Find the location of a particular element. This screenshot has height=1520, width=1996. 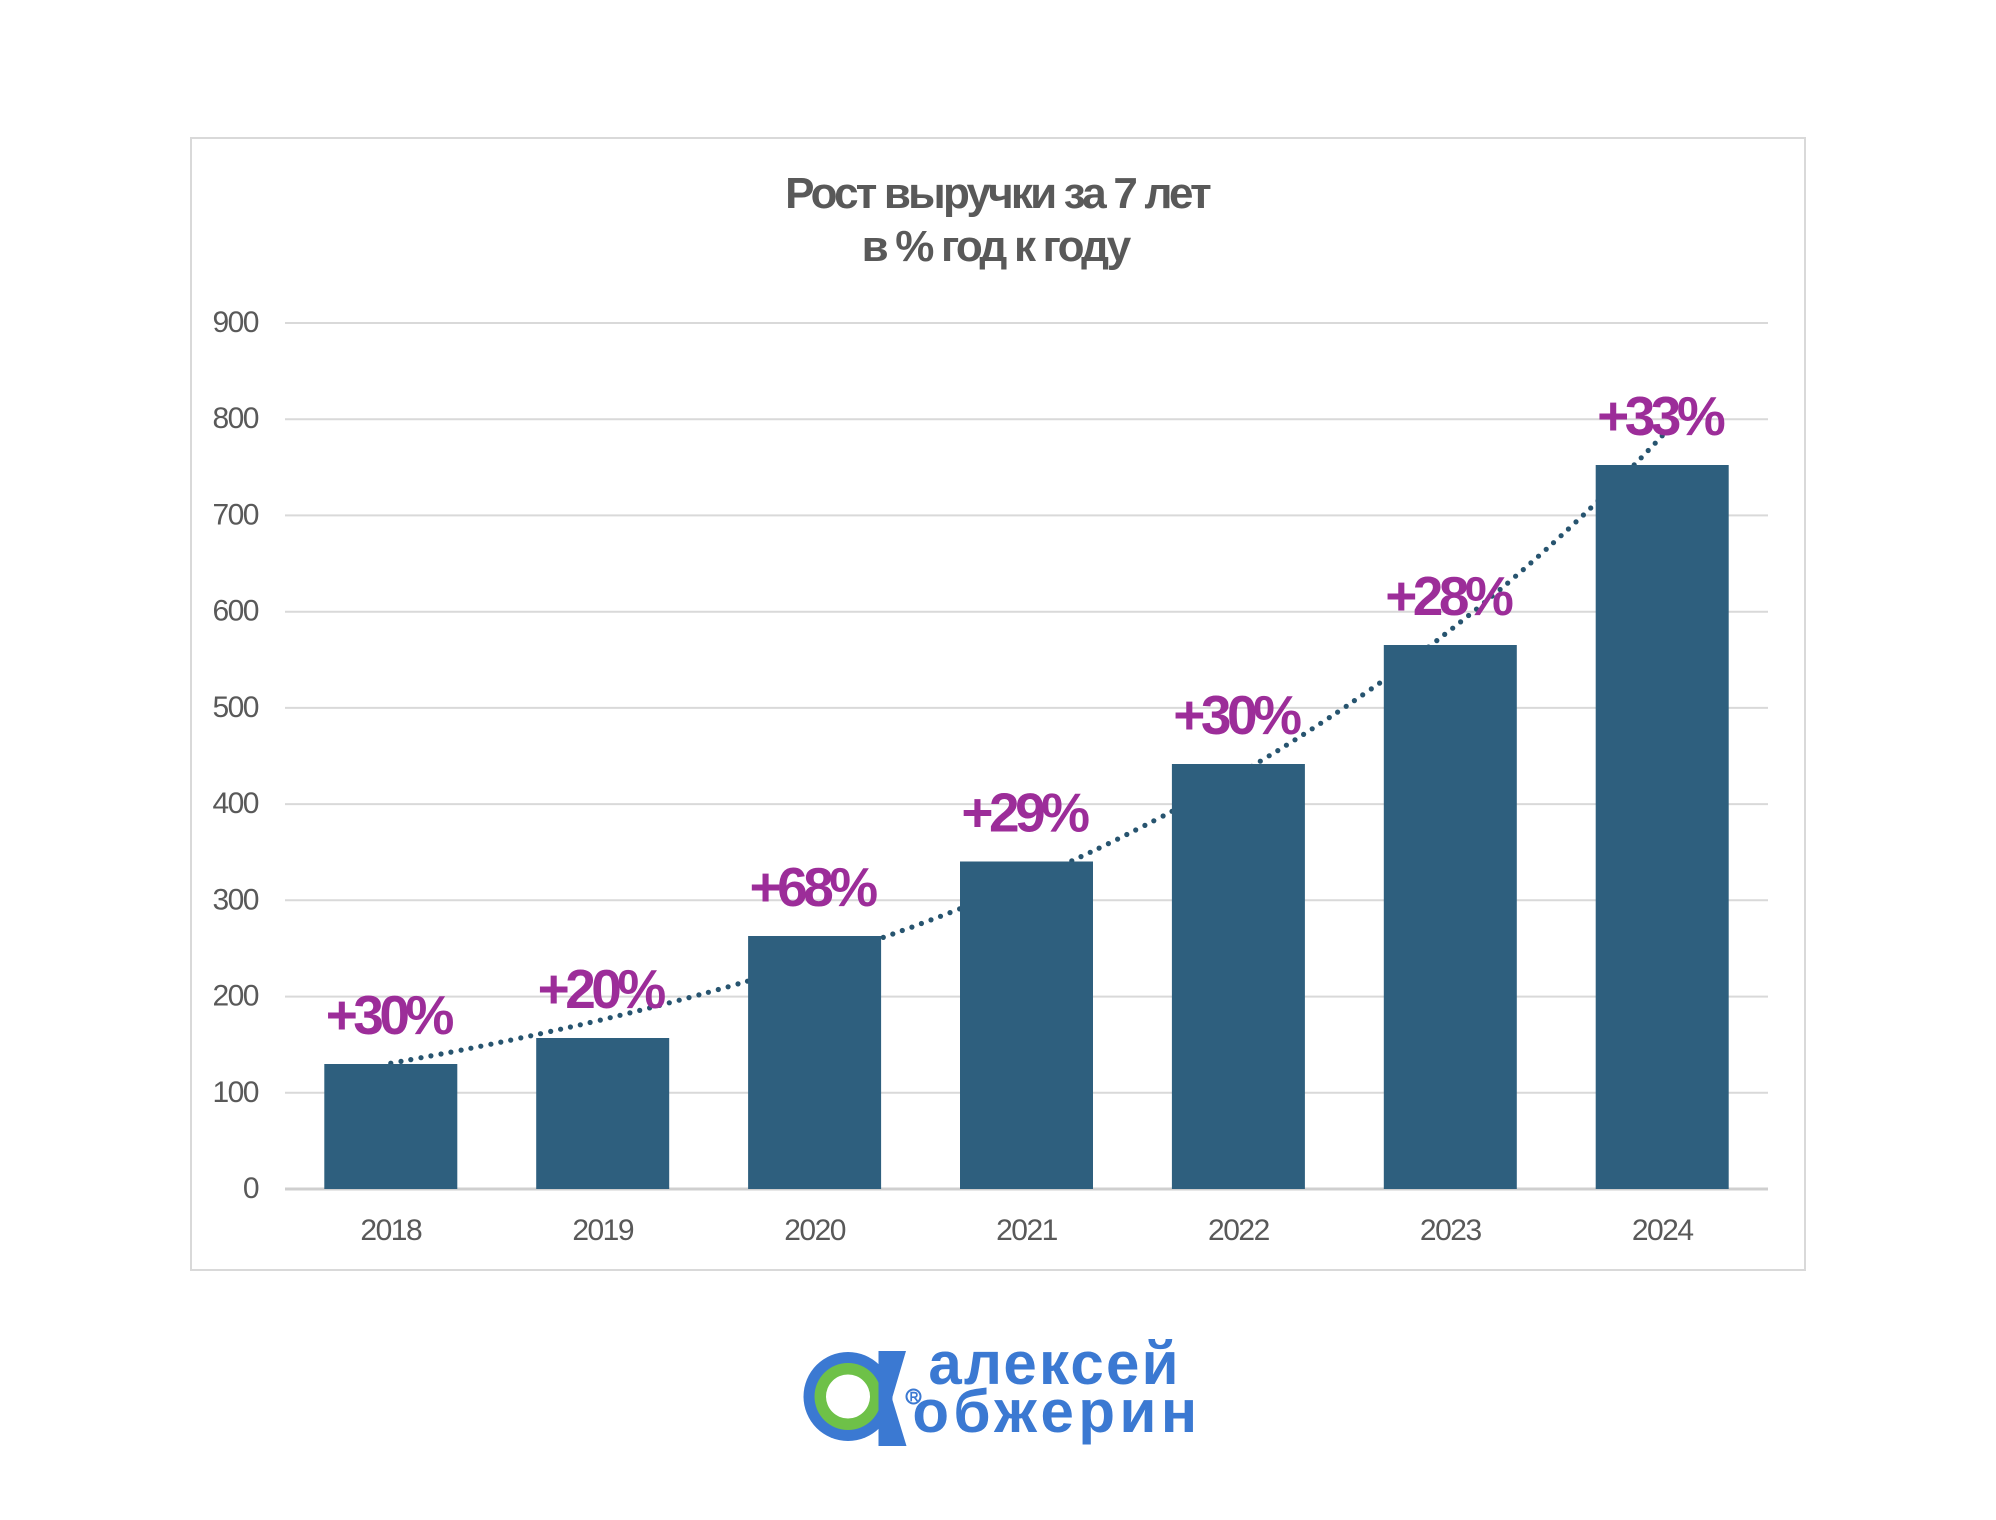

svg-text: в % год к году is located at coordinates (997, 246).